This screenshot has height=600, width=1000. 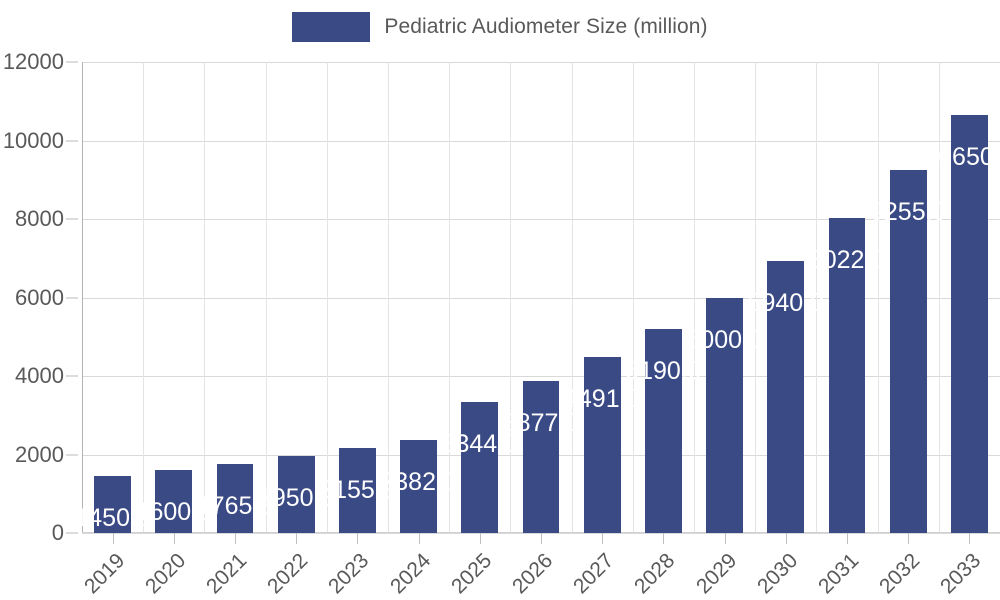 What do you see at coordinates (724, 415) in the screenshot?
I see `bar: 6000.0` at bounding box center [724, 415].